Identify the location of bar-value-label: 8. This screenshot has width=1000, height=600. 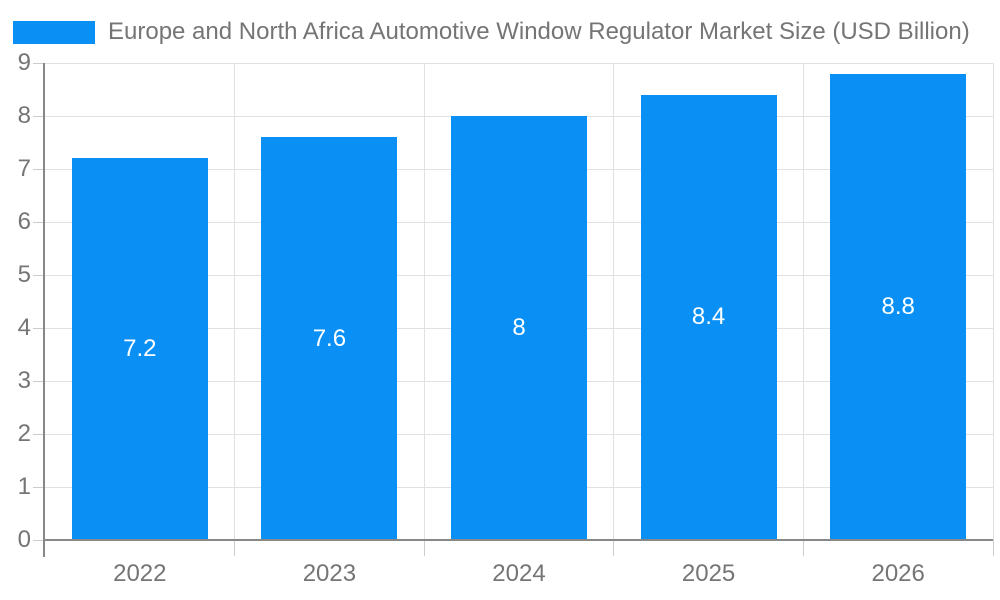
(519, 327).